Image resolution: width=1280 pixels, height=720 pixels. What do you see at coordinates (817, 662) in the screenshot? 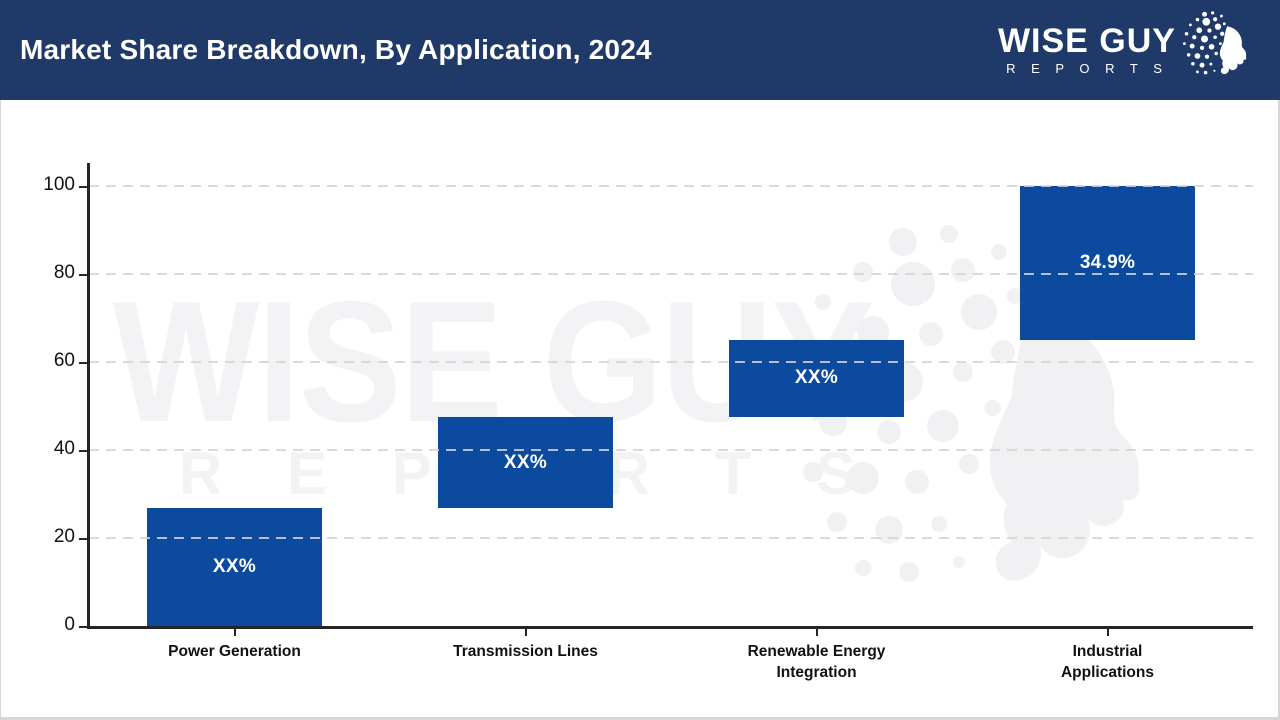
I see `category-label: Renewable Energy Integration` at bounding box center [817, 662].